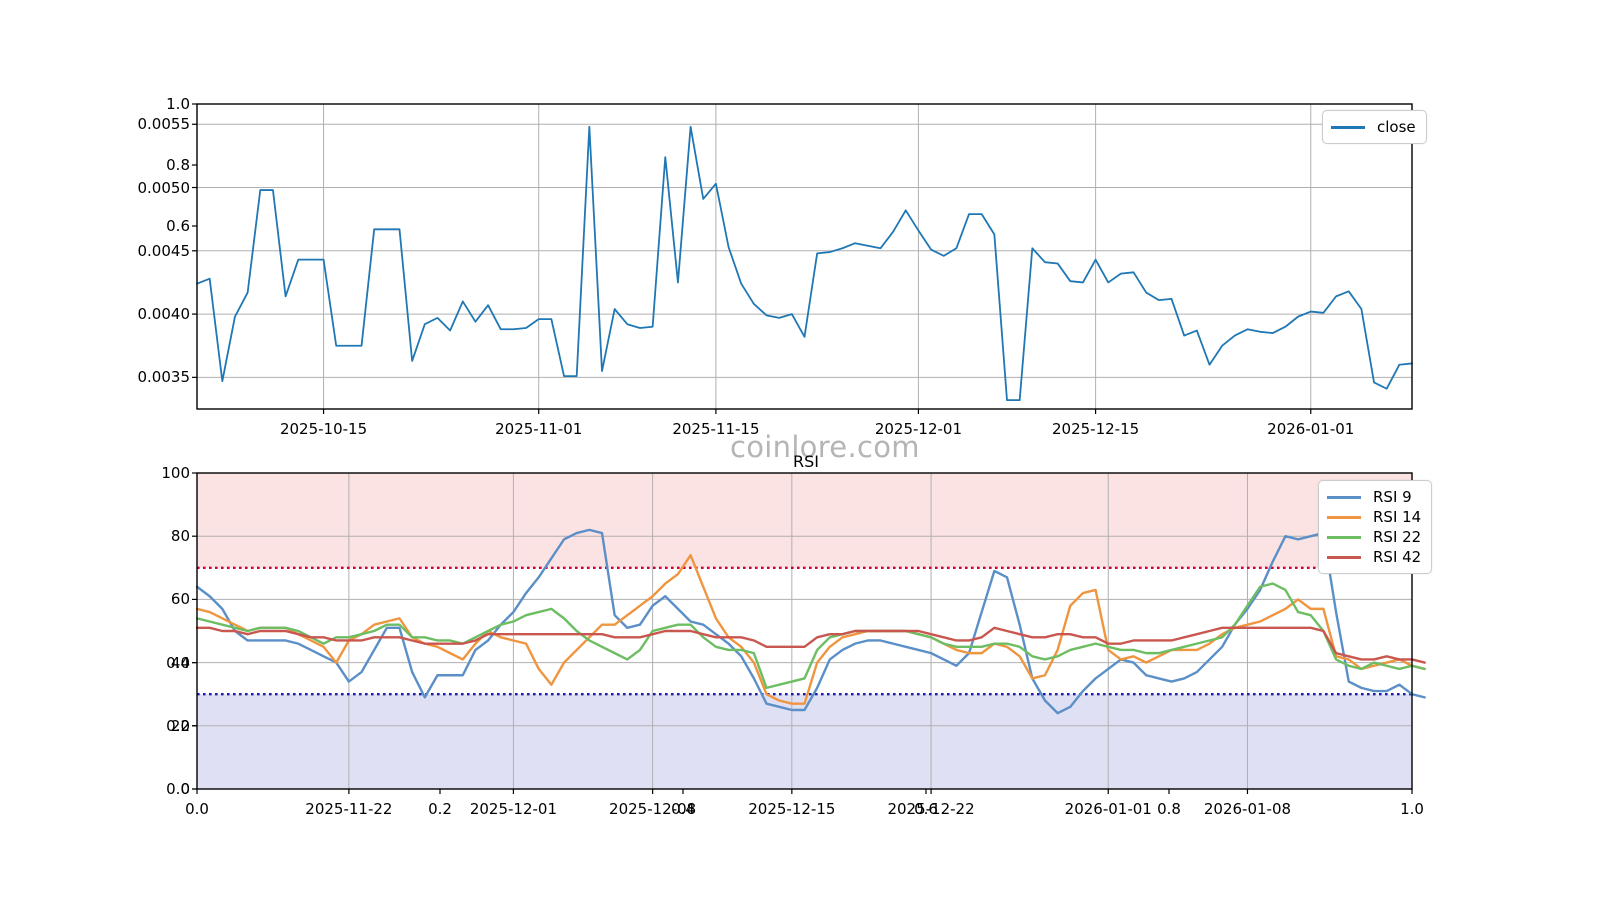 The image size is (1600, 900). I want to click on rsi-legend-label: RSI 22, so click(1397, 537).